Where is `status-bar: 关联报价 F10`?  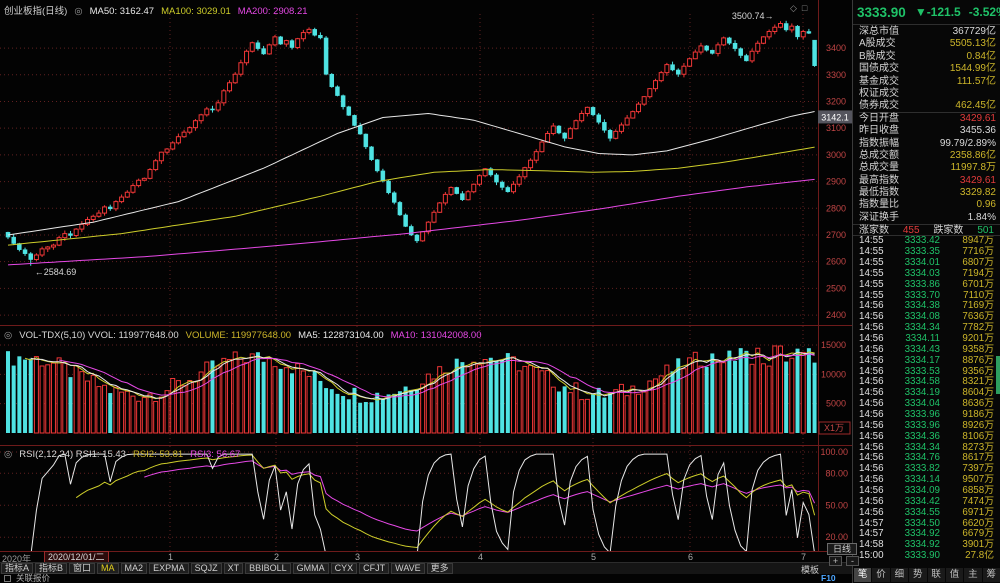
status-bar: 关联报价 F10 is located at coordinates (500, 578).